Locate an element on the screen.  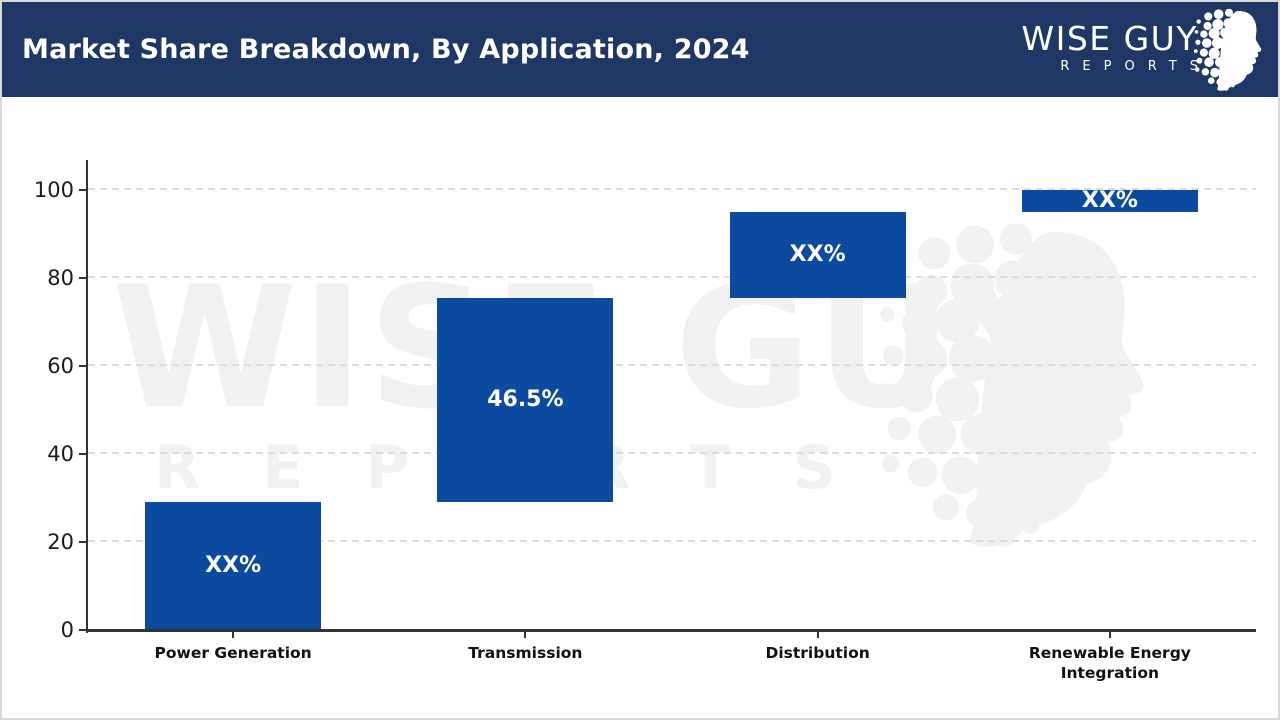
y-tick-label: 40 is located at coordinates (60, 454).